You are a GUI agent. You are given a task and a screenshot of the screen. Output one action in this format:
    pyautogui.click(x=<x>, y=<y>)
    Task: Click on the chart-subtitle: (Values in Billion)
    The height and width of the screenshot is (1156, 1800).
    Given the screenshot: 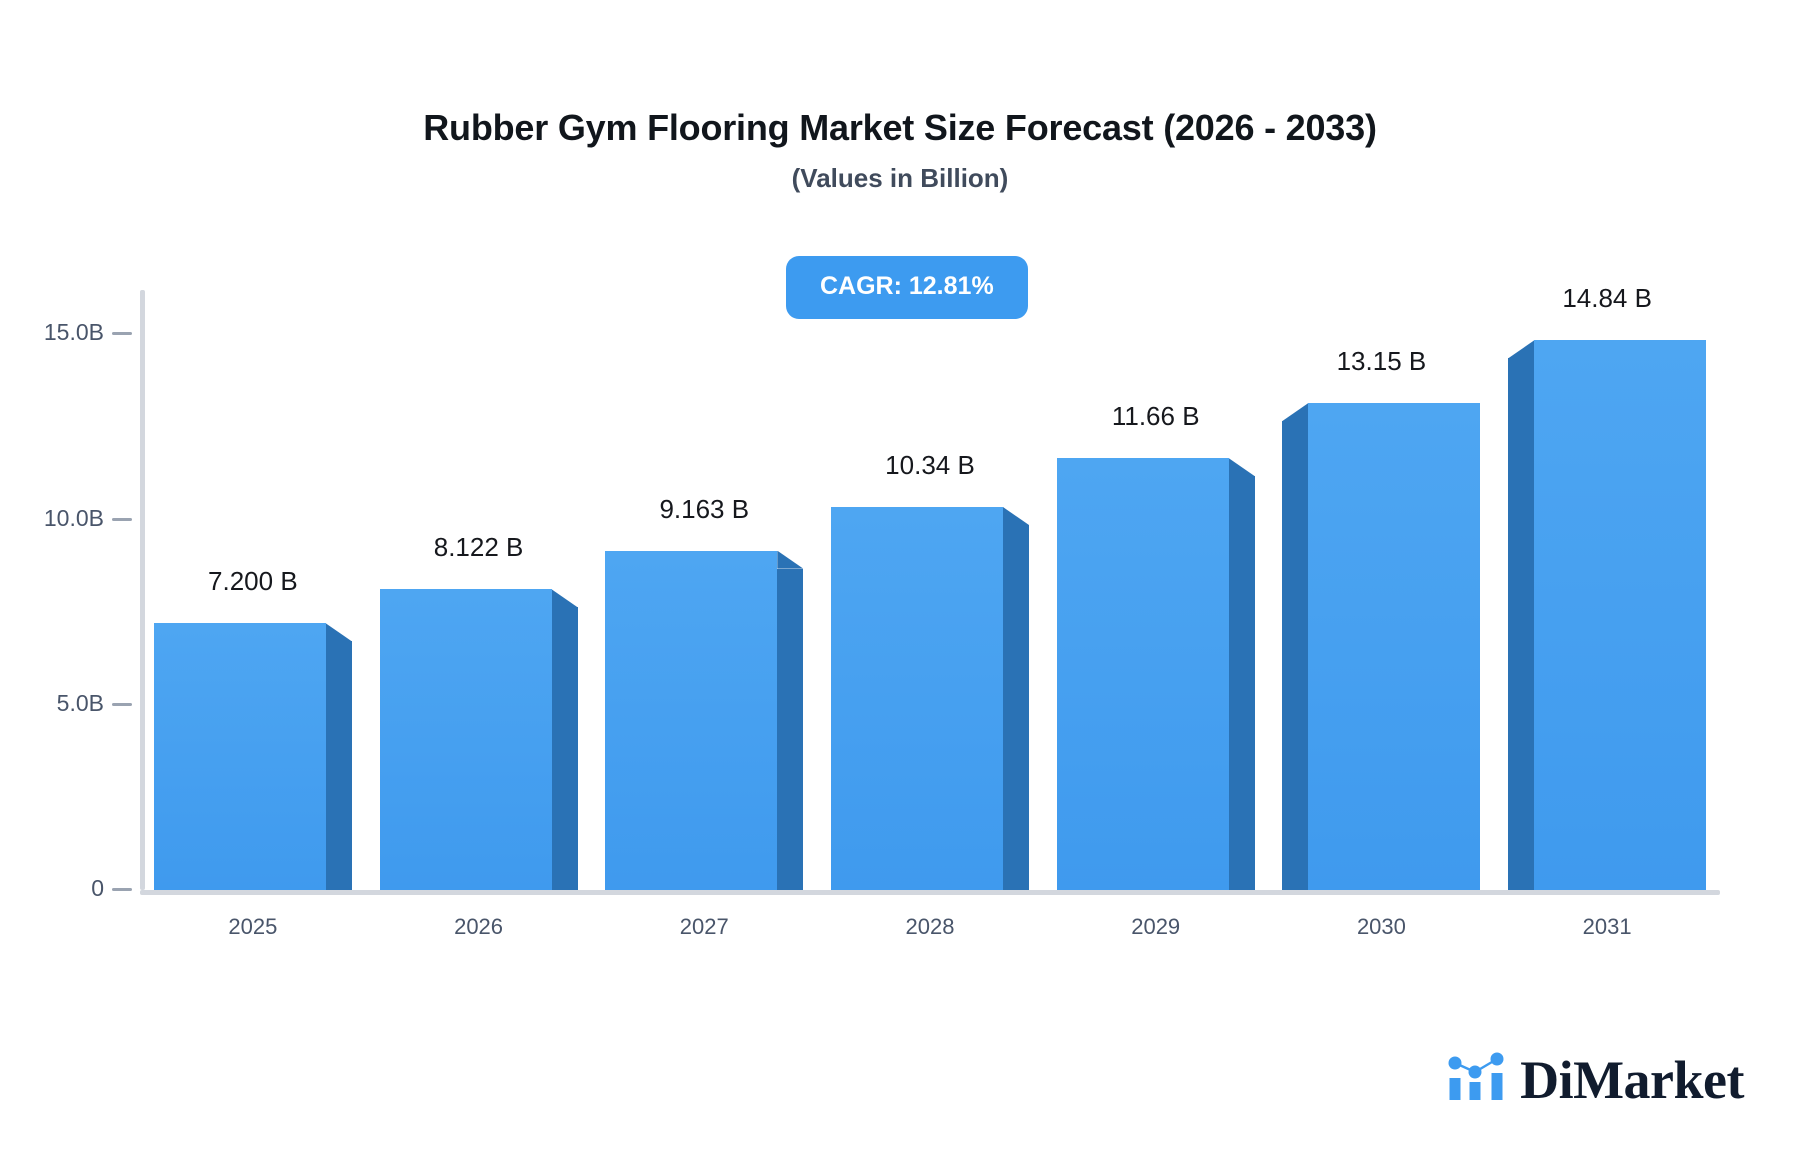 What is the action you would take?
    pyautogui.click(x=900, y=177)
    